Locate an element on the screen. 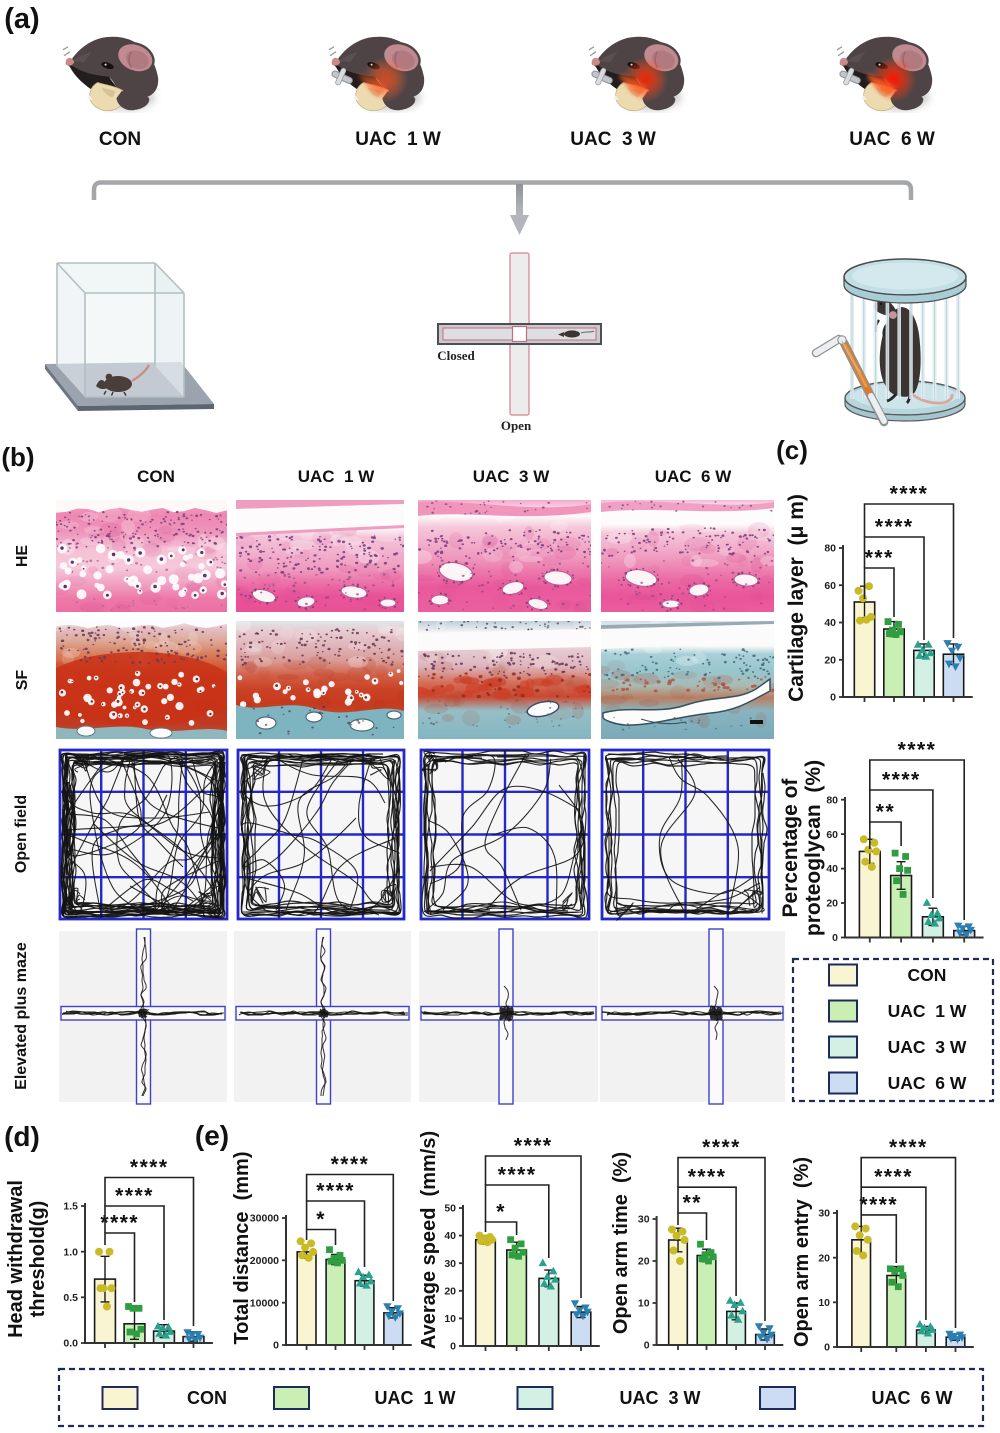 The width and height of the screenshot is (1000, 1433). svg-text: 10000 is located at coordinates (264, 1303).